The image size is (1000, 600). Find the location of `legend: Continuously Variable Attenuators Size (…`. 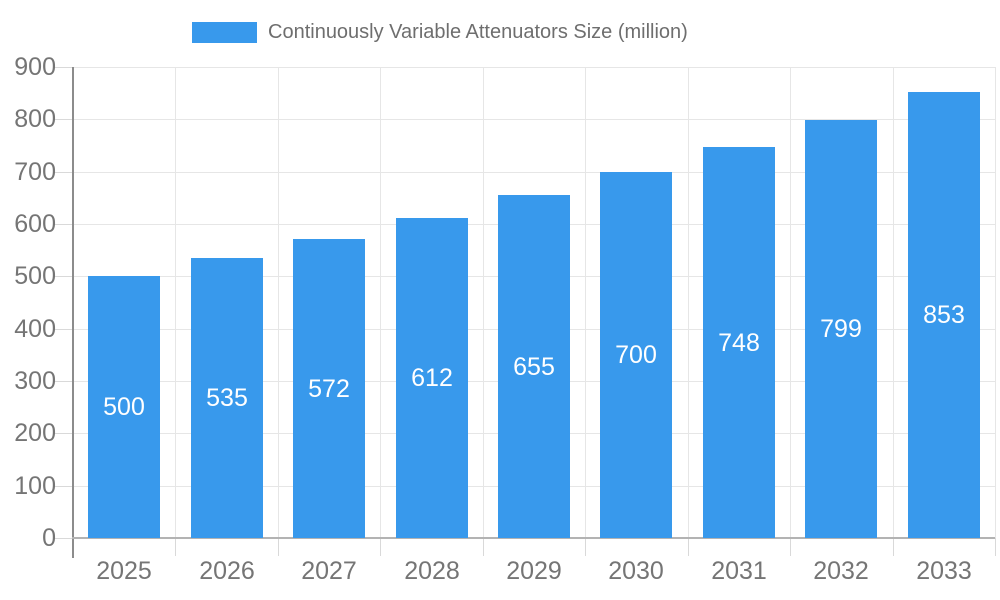

legend: Continuously Variable Attenuators Size (… is located at coordinates (440, 32).